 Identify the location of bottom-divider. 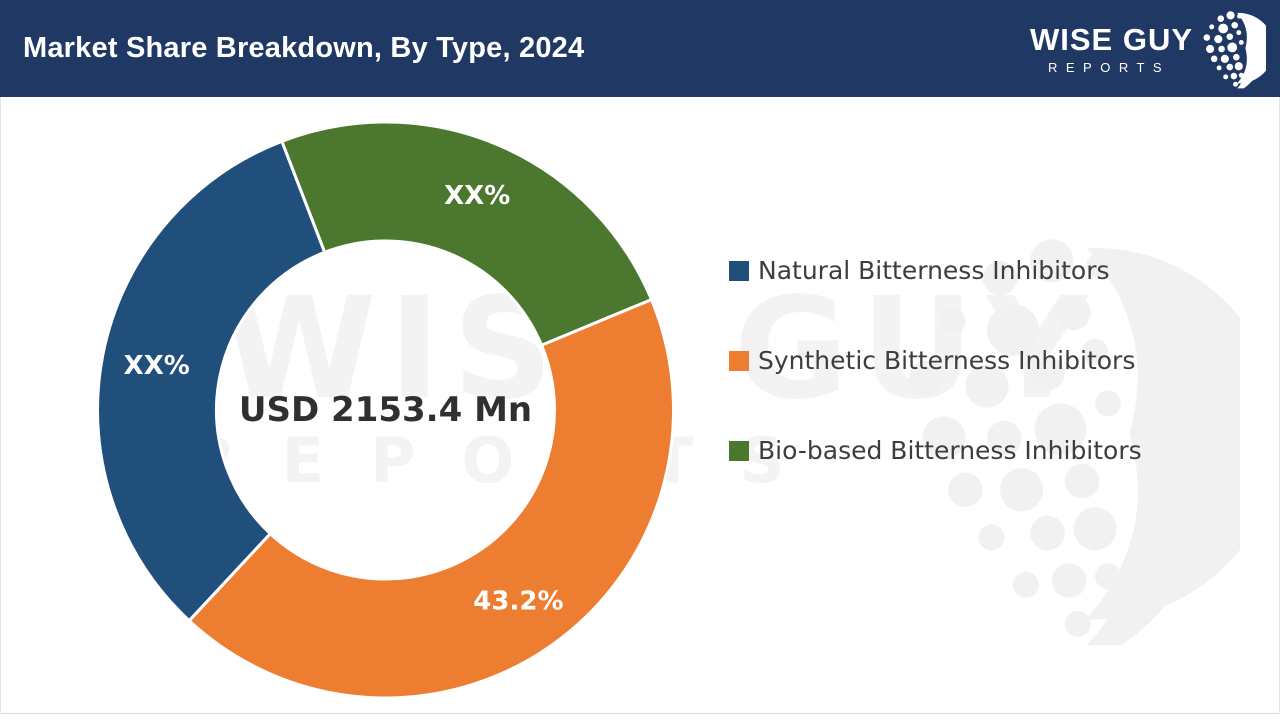
(640, 713).